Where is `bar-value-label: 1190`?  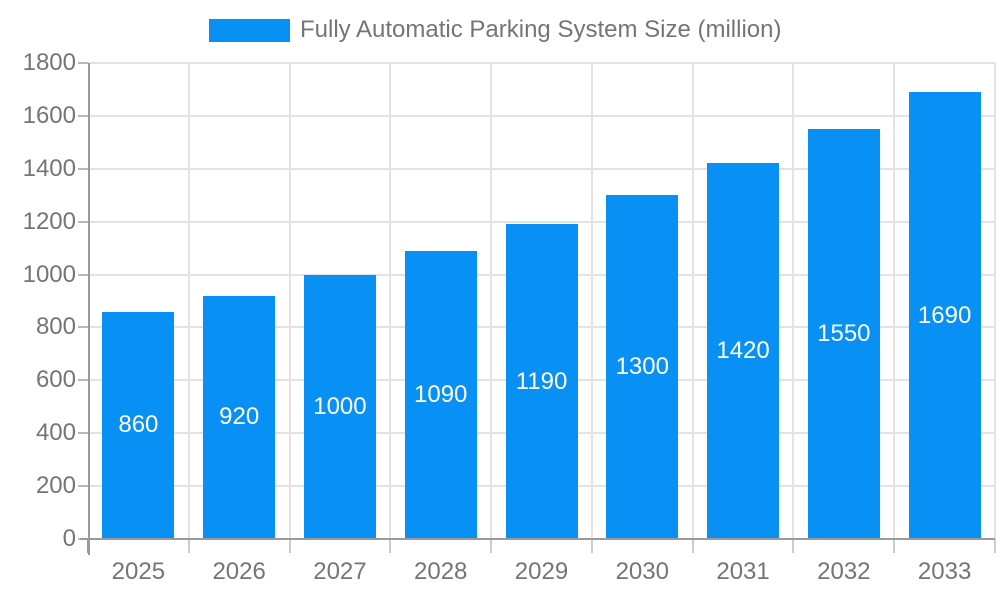
bar-value-label: 1190 is located at coordinates (541, 381).